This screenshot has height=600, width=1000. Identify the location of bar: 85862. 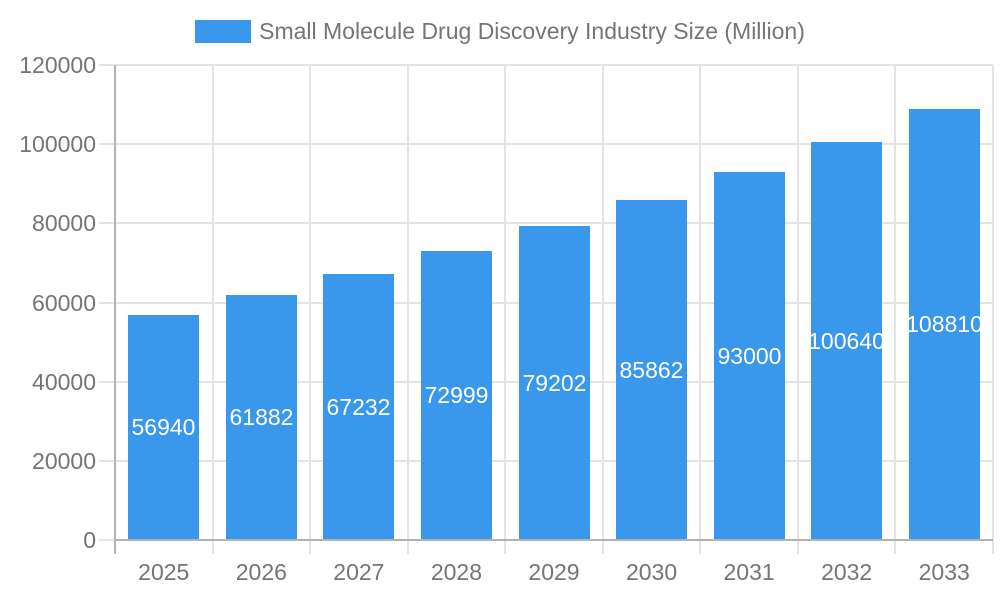
(651, 370).